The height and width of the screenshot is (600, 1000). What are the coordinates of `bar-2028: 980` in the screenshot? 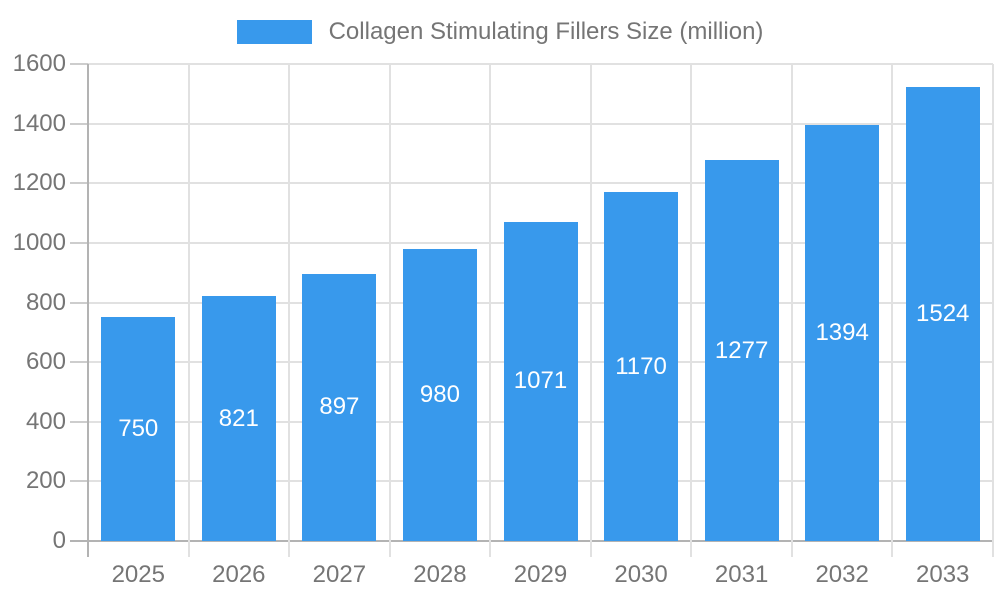 It's located at (439, 394).